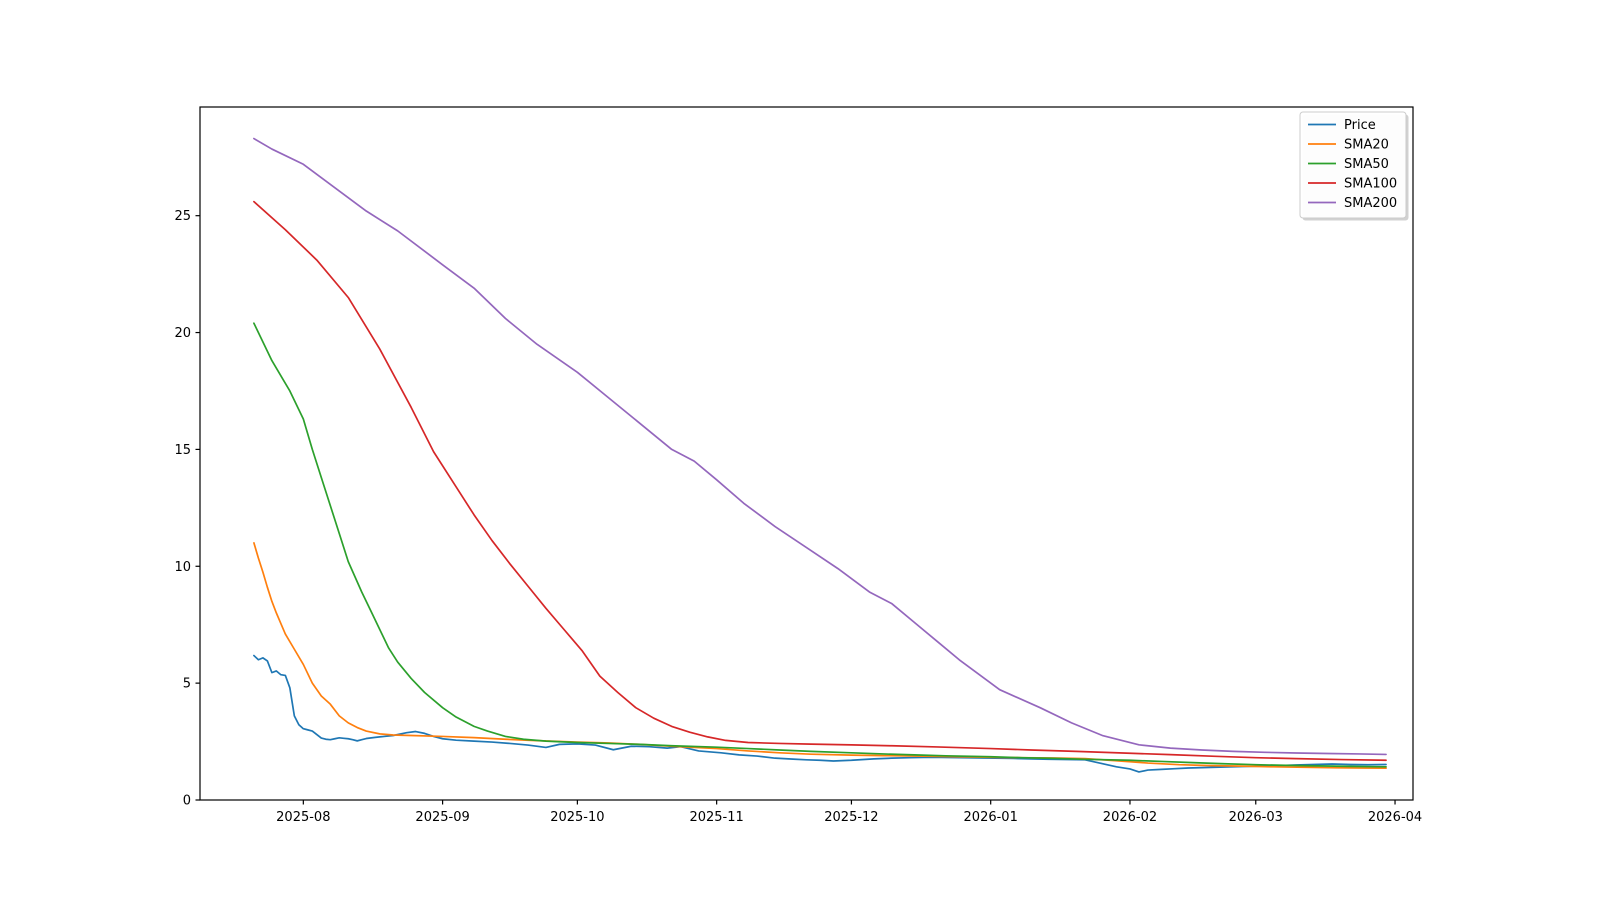  Describe the element at coordinates (1360, 125) in the screenshot. I see `legend-label-price: Price` at that location.